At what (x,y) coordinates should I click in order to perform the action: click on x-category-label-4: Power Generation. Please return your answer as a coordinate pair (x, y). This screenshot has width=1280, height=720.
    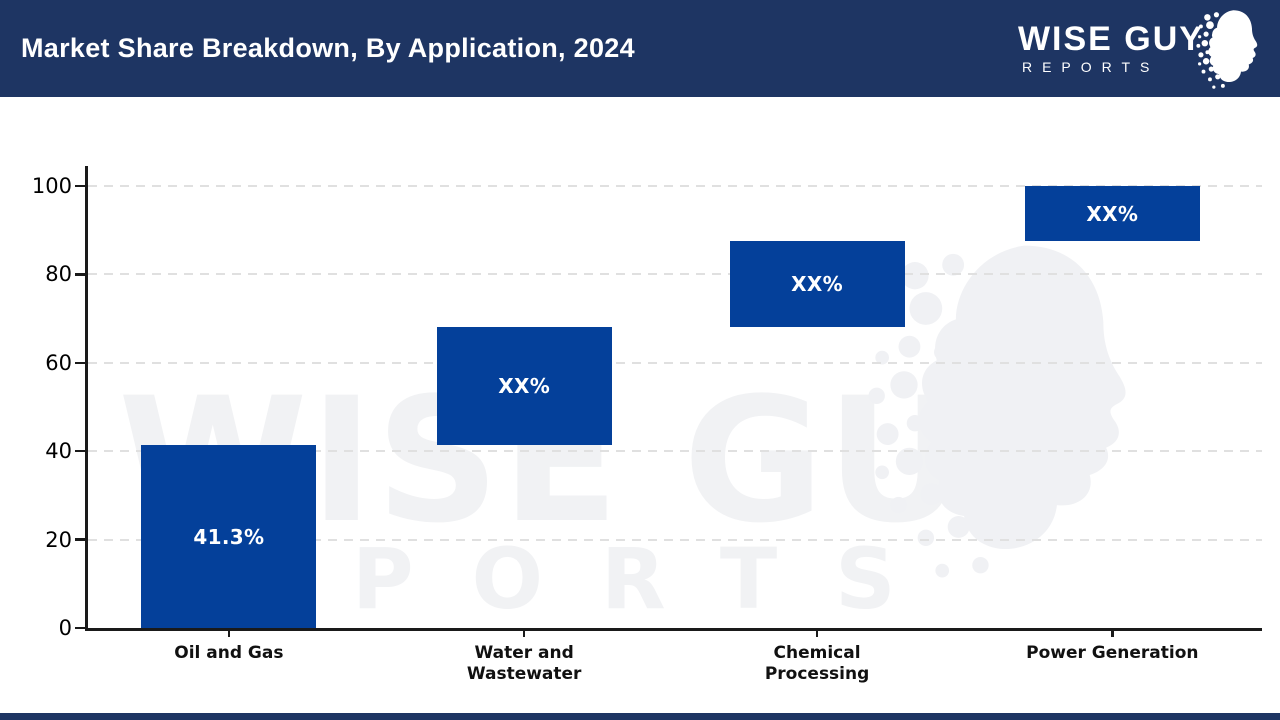
    Looking at the image, I should click on (1112, 653).